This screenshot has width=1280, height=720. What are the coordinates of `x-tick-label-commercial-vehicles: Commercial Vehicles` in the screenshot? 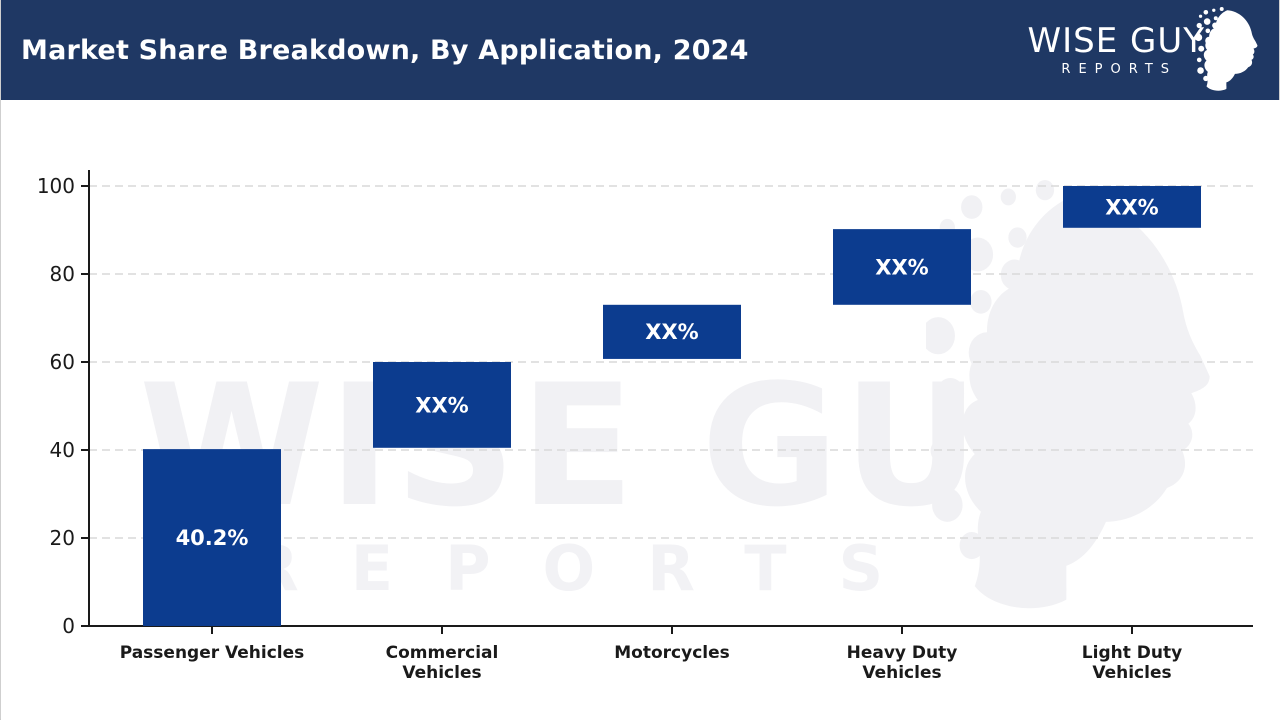 It's located at (442, 663).